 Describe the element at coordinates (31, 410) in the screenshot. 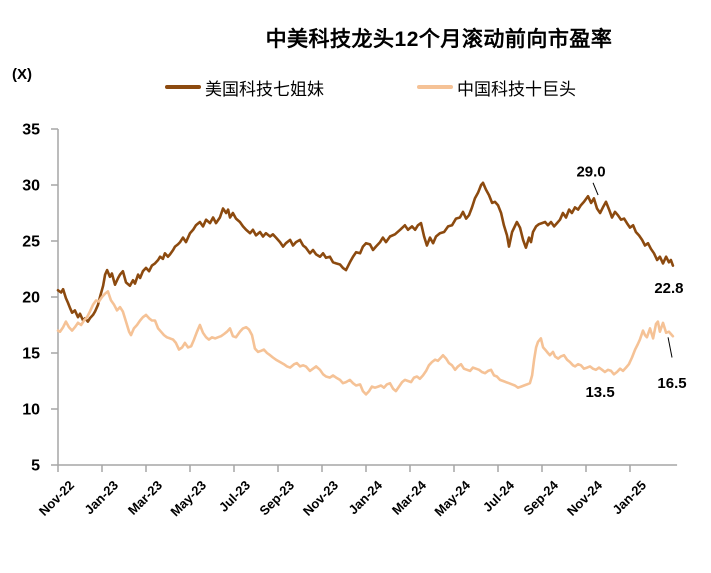

I see `y-tick-label: 10` at that location.